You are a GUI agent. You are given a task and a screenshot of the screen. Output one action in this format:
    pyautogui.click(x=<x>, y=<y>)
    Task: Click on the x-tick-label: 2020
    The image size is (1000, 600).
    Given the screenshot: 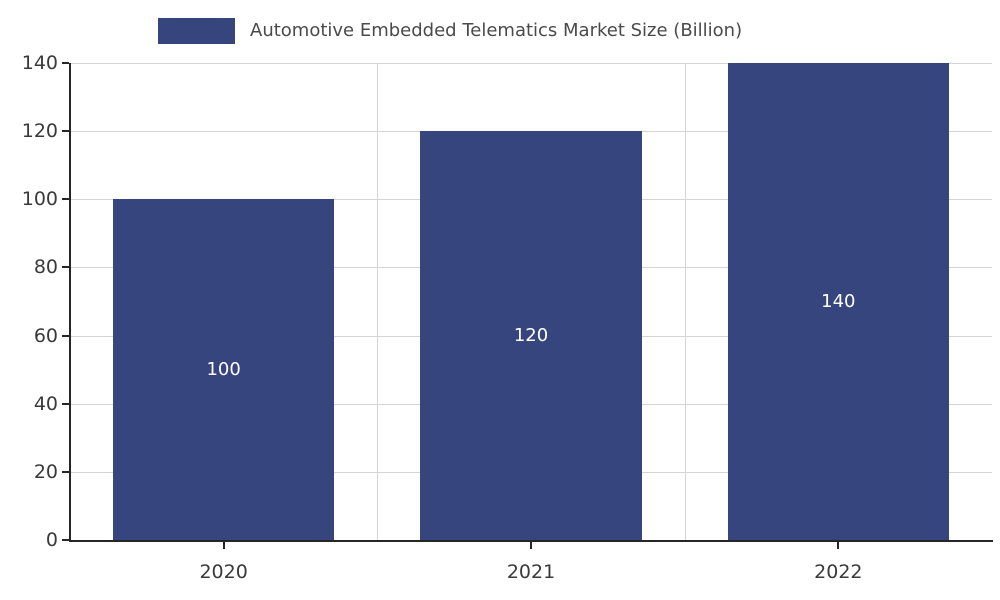 What is the action you would take?
    pyautogui.click(x=223, y=572)
    